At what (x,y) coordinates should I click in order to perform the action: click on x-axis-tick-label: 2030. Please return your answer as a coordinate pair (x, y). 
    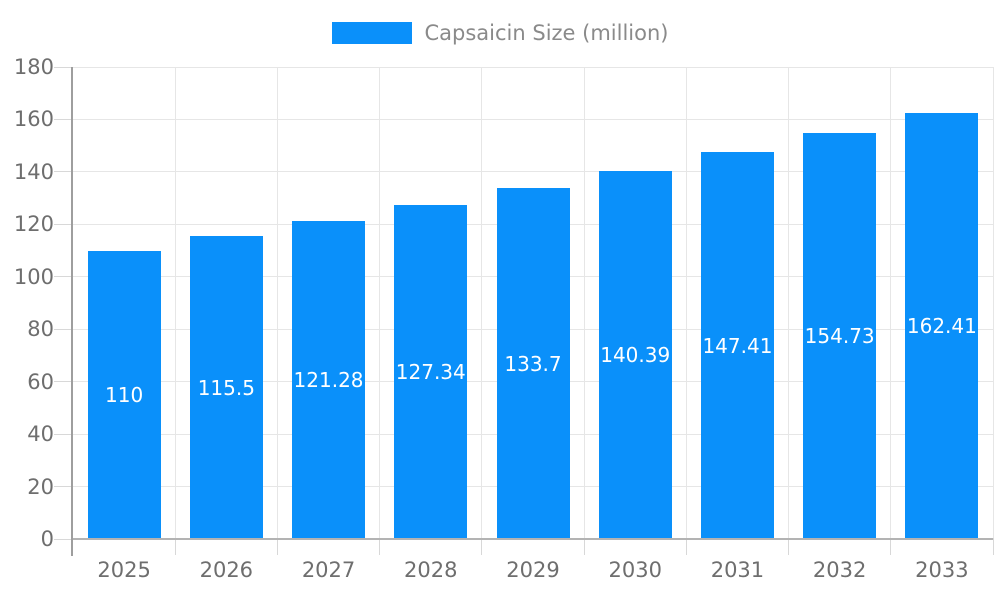
    Looking at the image, I should click on (635, 570).